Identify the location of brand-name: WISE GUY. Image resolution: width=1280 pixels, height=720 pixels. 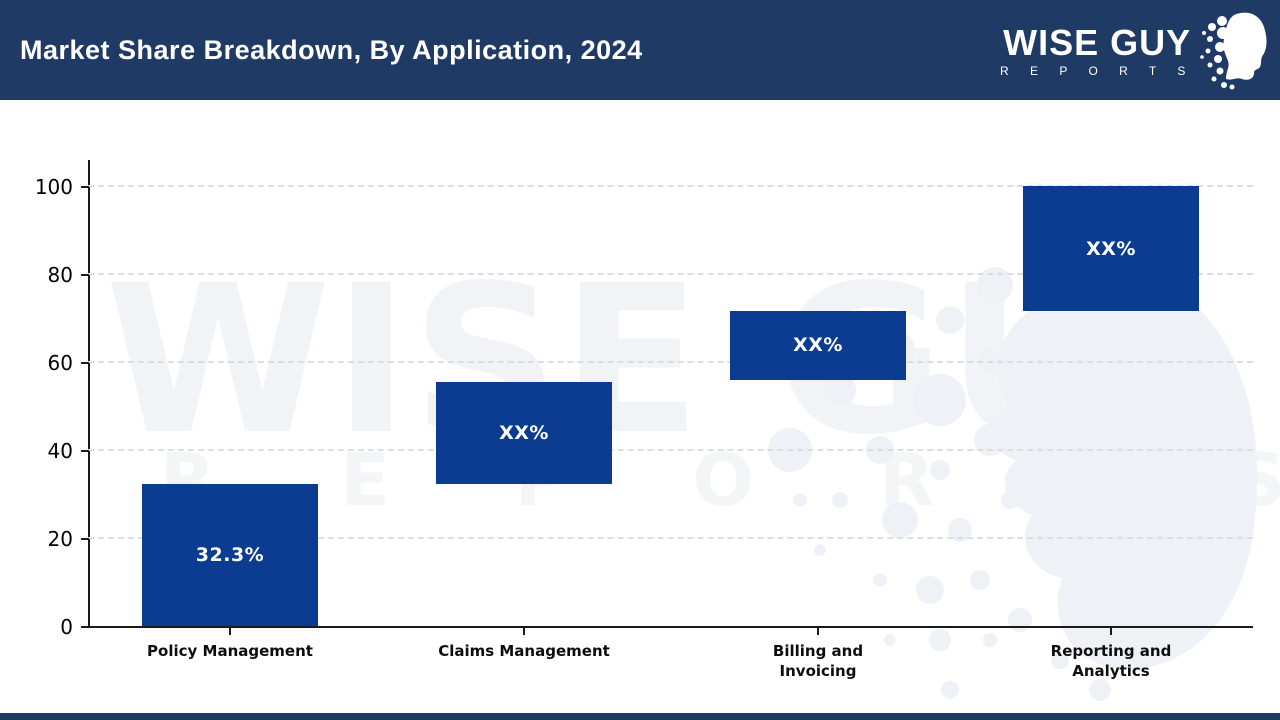
(1097, 42).